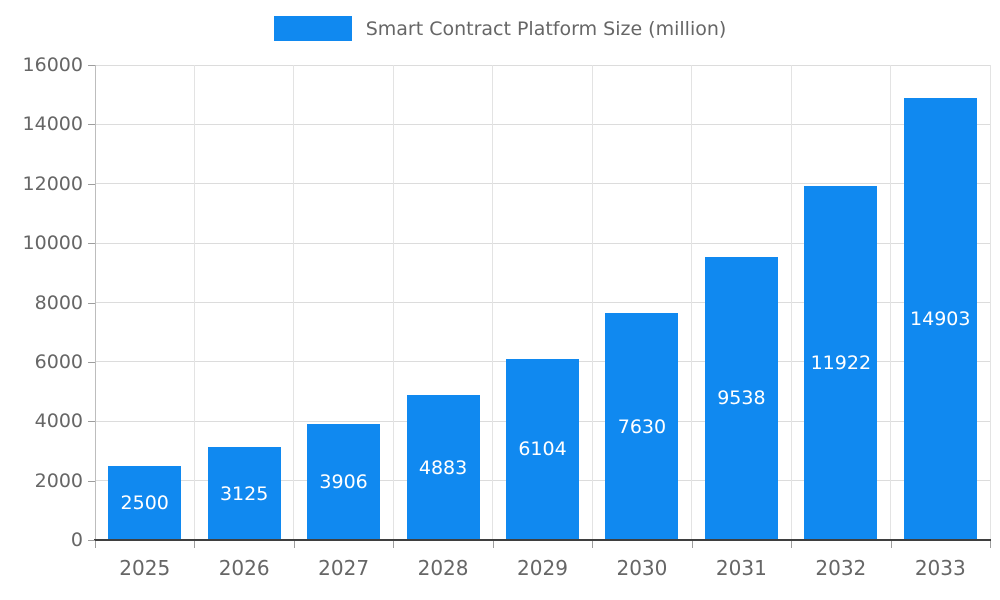 Image resolution: width=1000 pixels, height=600 pixels. I want to click on y-axis-tick-label: 2000, so click(58, 480).